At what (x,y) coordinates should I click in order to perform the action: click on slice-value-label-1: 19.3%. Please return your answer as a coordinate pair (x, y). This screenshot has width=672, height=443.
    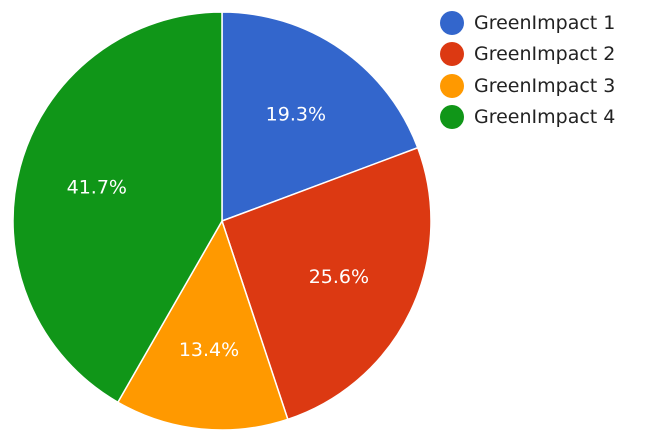
    Looking at the image, I should click on (296, 115).